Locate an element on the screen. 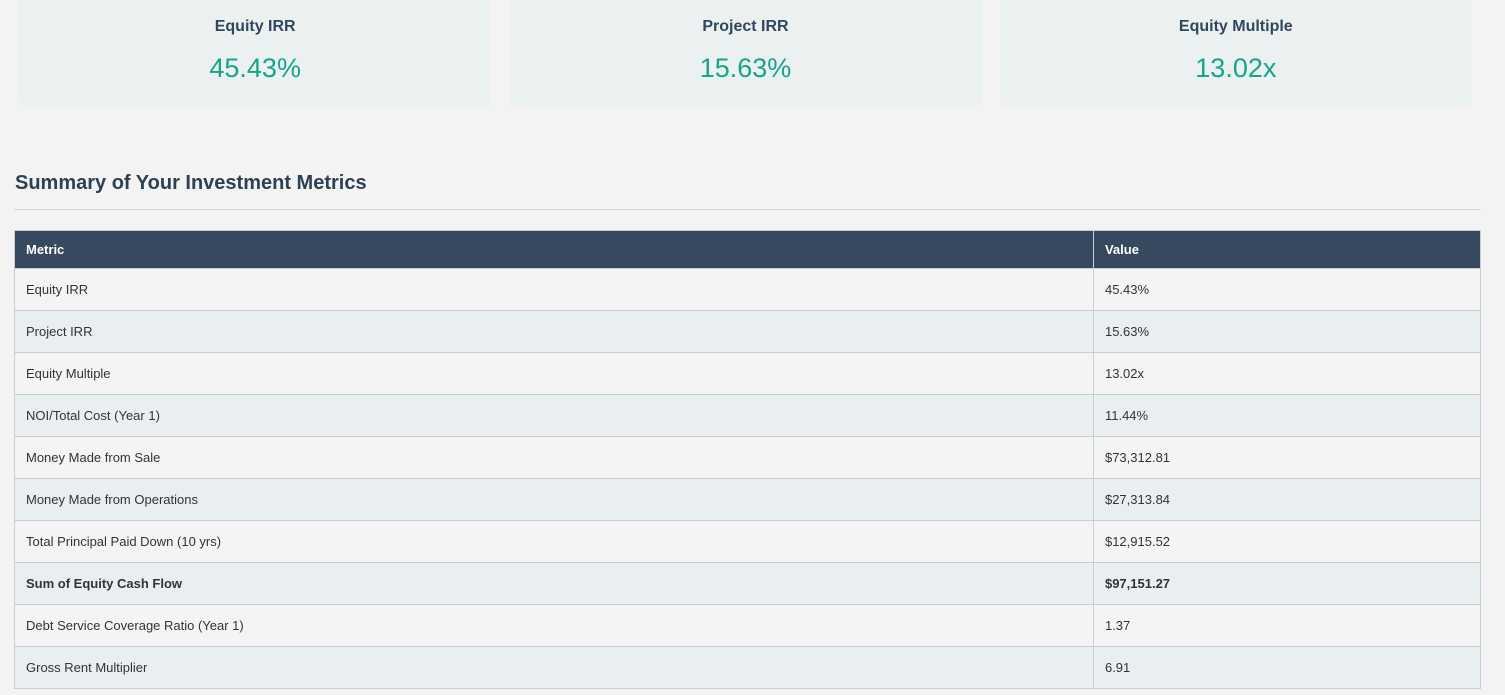 This screenshot has width=1505, height=695. value-cell: 6.91 is located at coordinates (1287, 667).